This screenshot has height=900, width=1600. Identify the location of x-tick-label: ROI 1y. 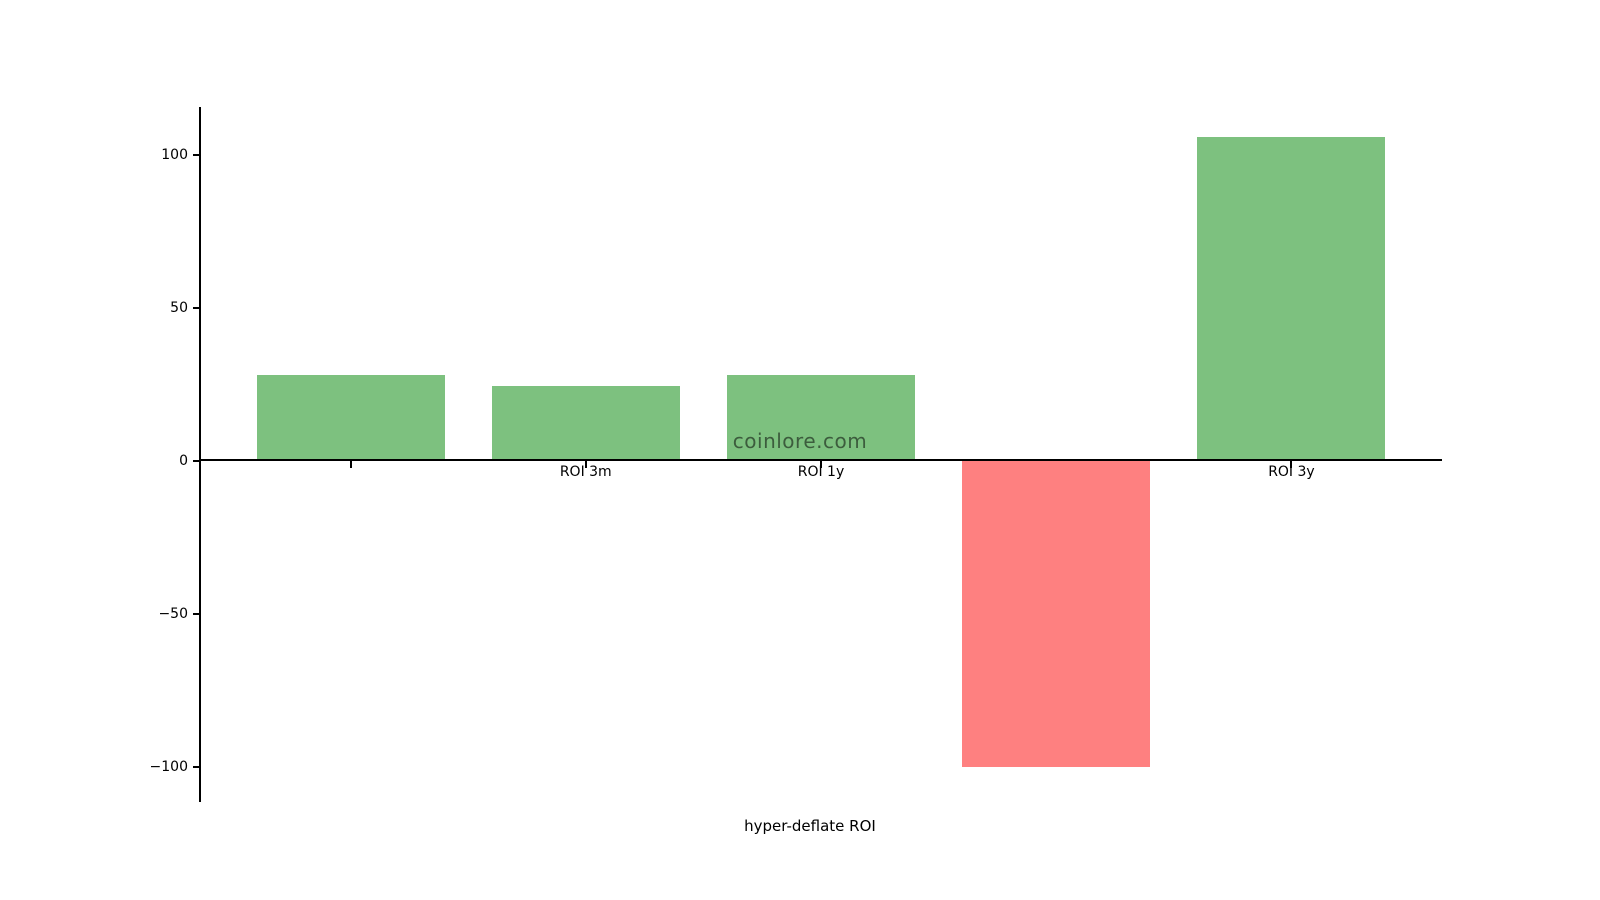
(821, 472).